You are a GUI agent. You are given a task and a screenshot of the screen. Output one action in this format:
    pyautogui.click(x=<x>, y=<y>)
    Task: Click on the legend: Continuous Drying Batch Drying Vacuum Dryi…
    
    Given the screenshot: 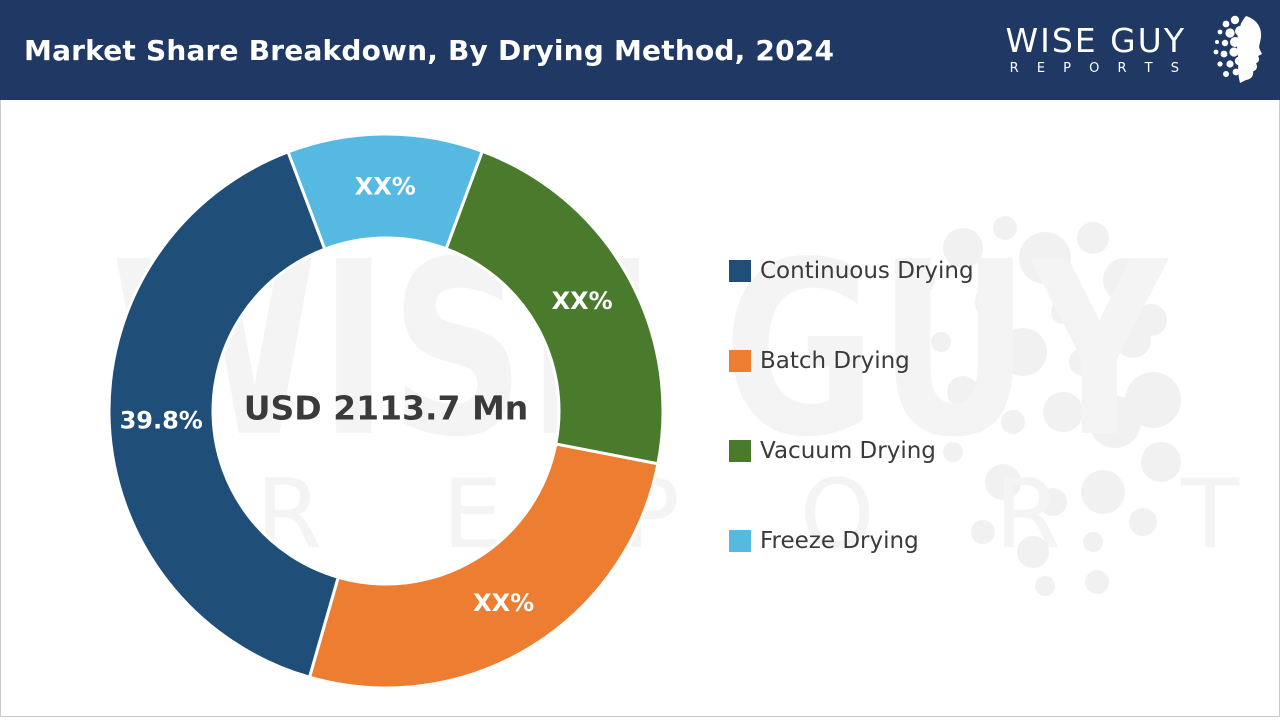 What is the action you would take?
    pyautogui.click(x=851, y=438)
    